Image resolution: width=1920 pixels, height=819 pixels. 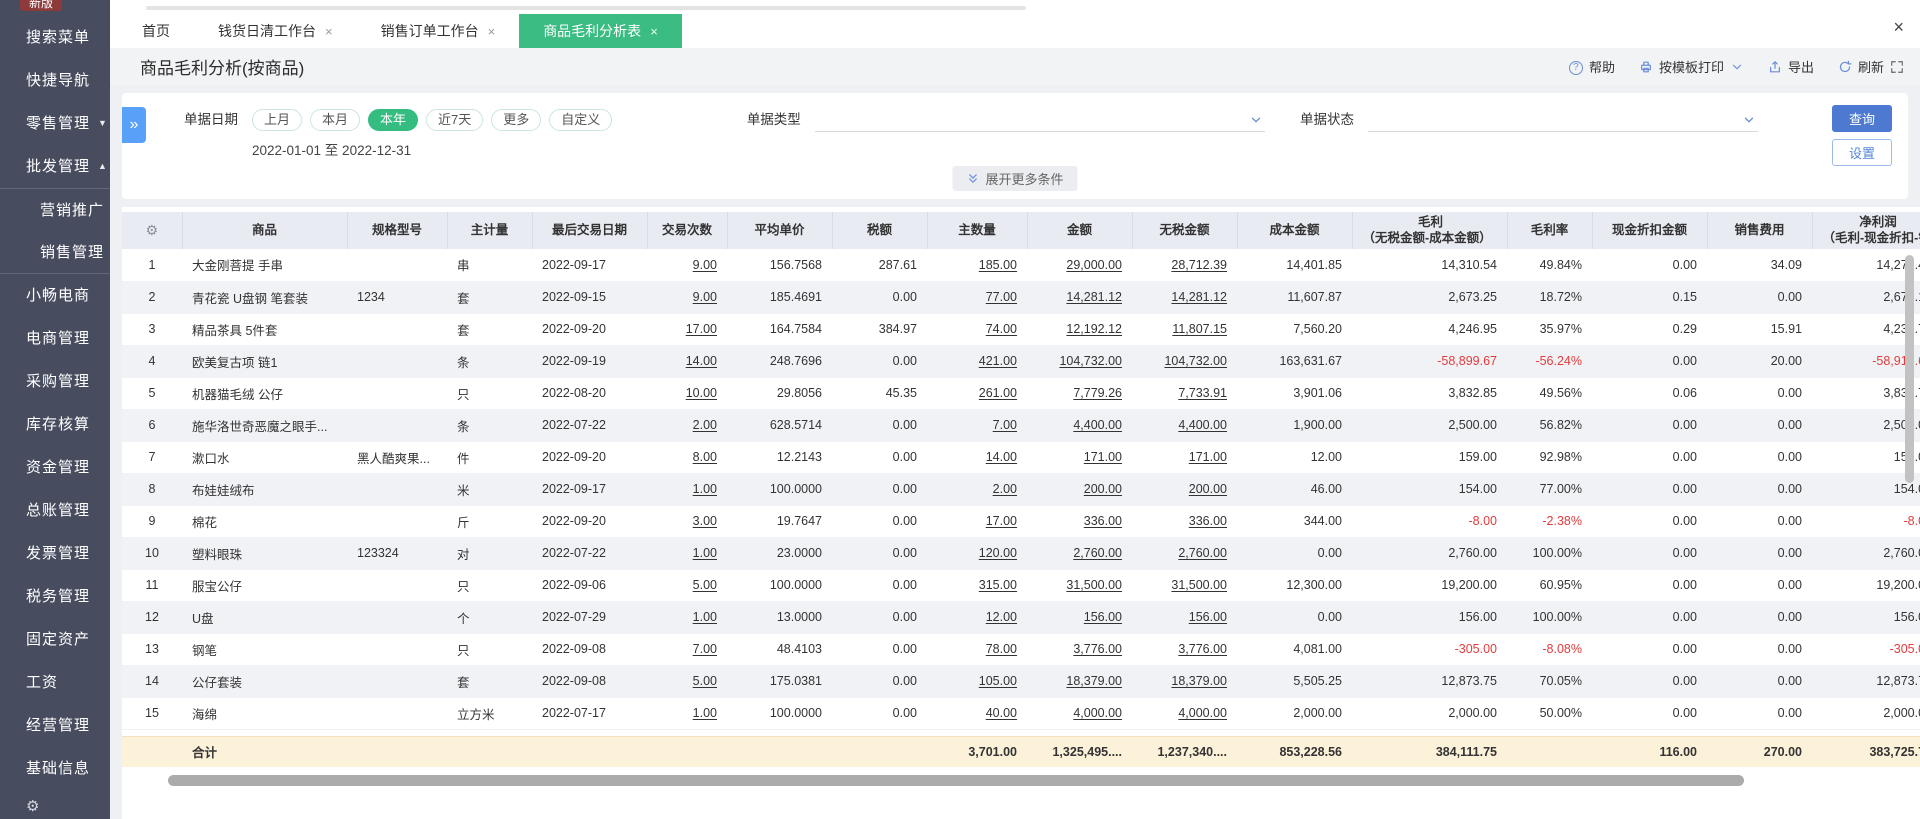 What do you see at coordinates (1094, 329) in the screenshot?
I see `drilldown-link: 12,192.12` at bounding box center [1094, 329].